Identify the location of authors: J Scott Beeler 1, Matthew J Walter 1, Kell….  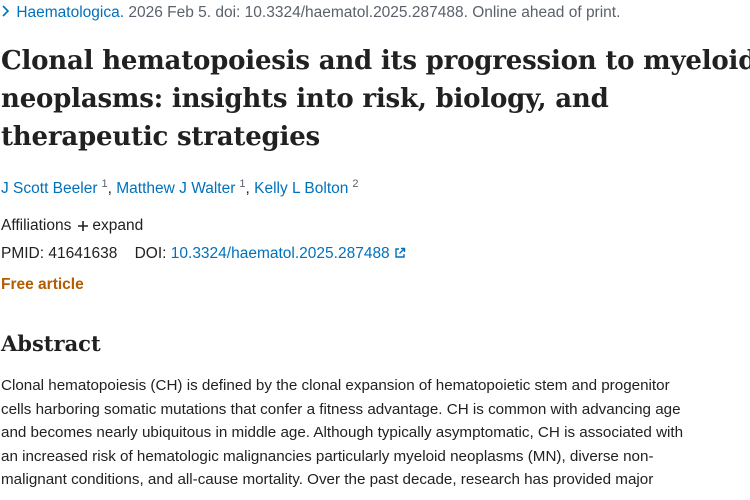
(180, 188).